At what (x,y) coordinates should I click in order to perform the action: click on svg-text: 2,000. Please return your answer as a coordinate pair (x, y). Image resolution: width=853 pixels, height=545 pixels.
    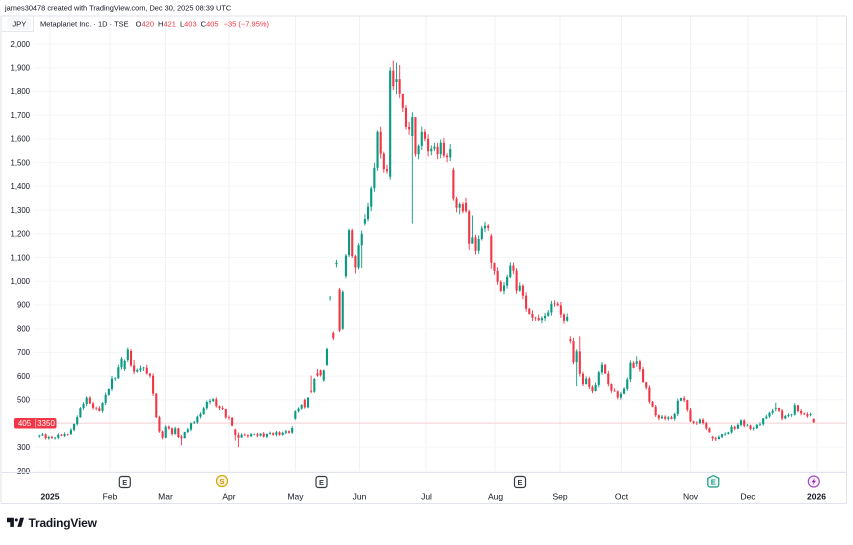
    Looking at the image, I should click on (20, 44).